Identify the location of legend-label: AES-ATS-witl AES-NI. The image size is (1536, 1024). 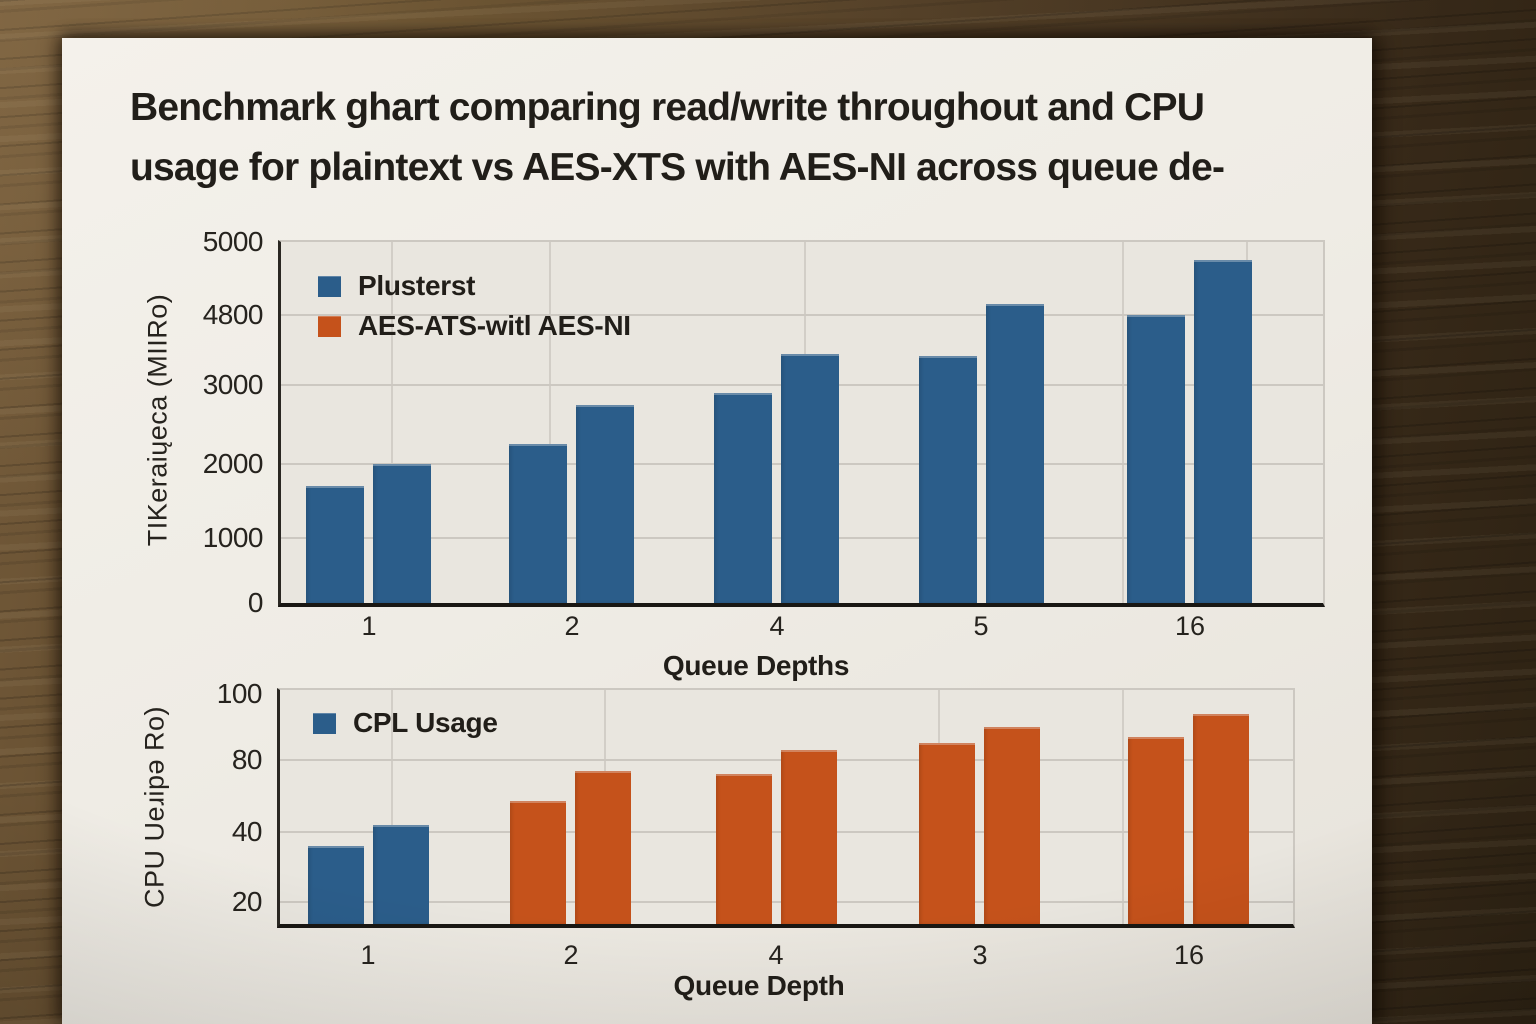
(494, 325).